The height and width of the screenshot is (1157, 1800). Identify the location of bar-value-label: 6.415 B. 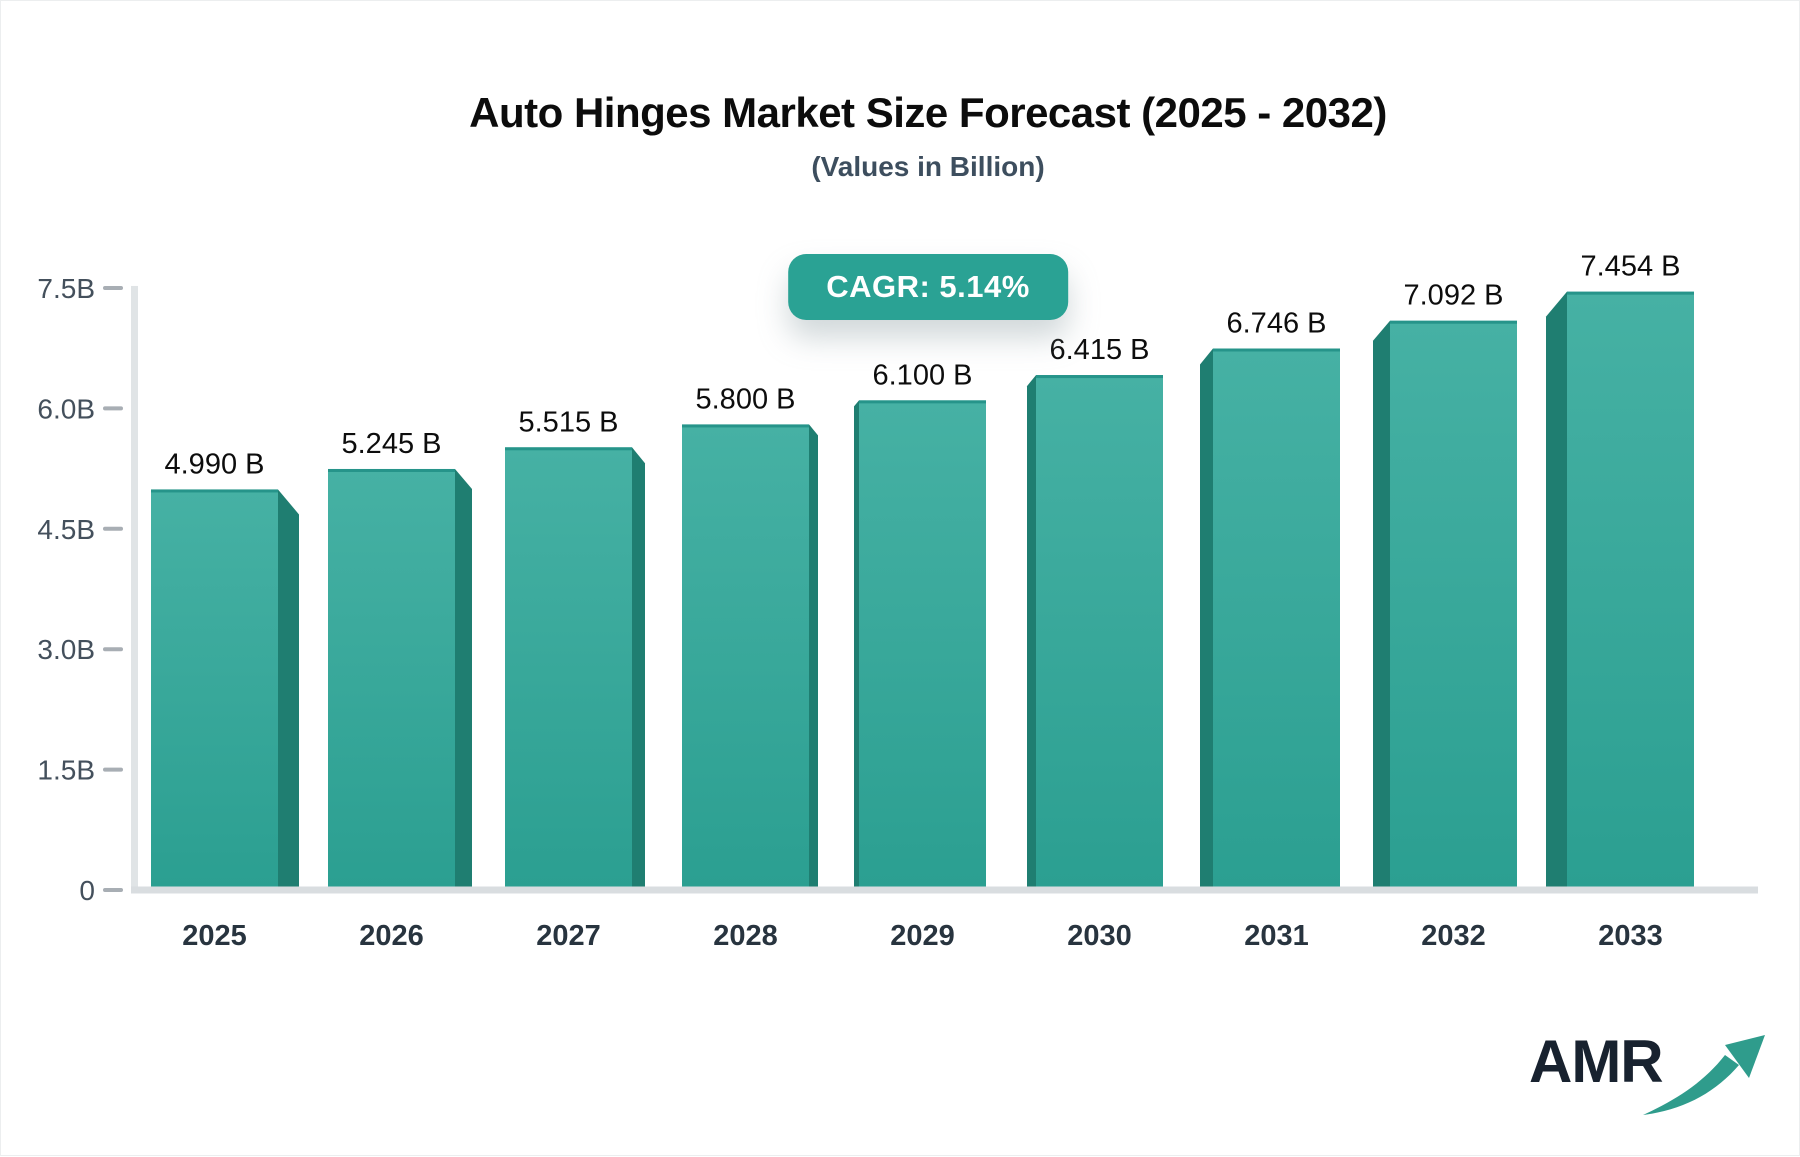
(1100, 350).